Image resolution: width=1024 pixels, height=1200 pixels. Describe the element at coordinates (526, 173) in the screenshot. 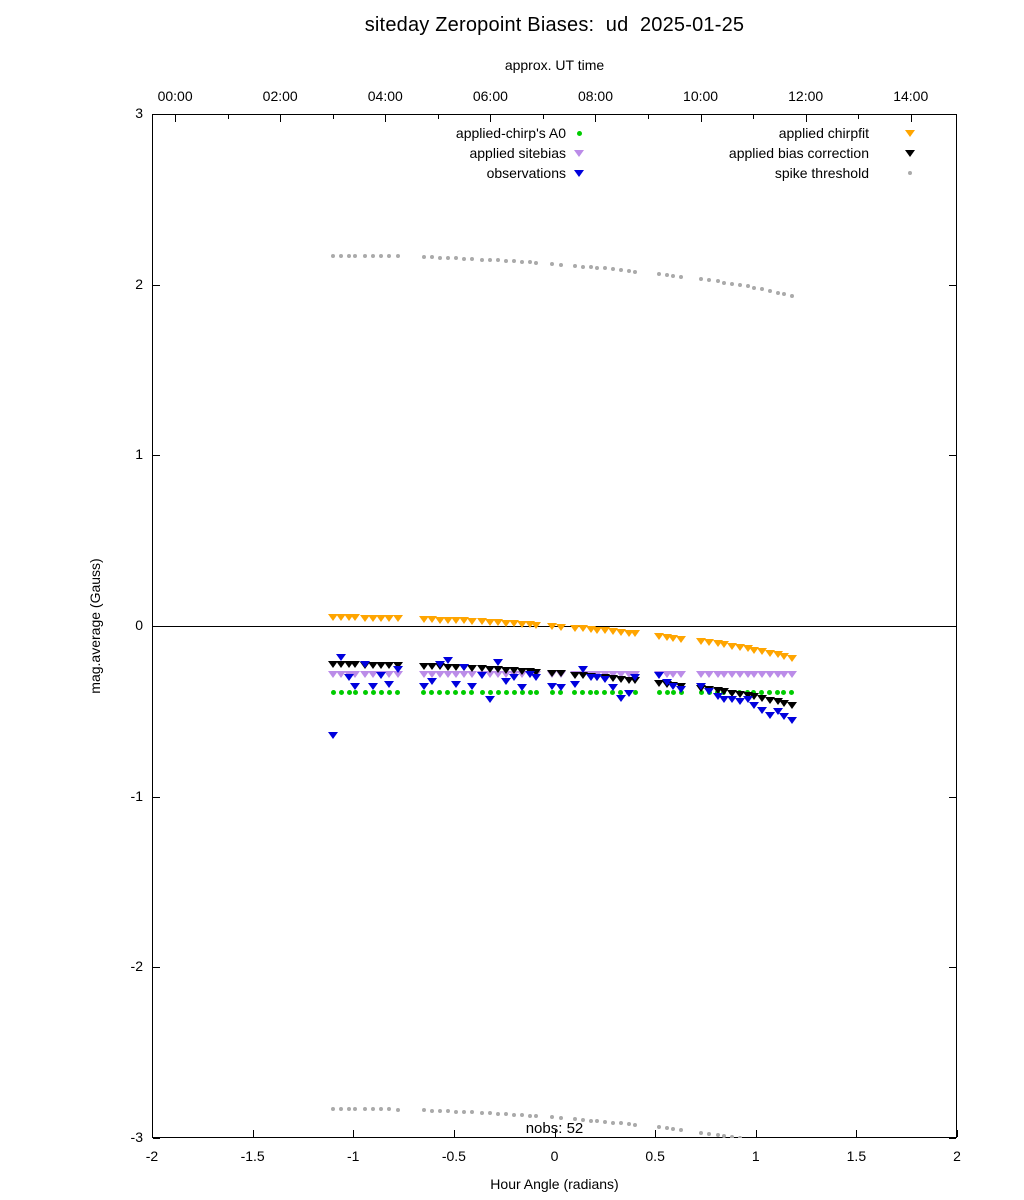

I see `legend-entry-label: observations` at that location.